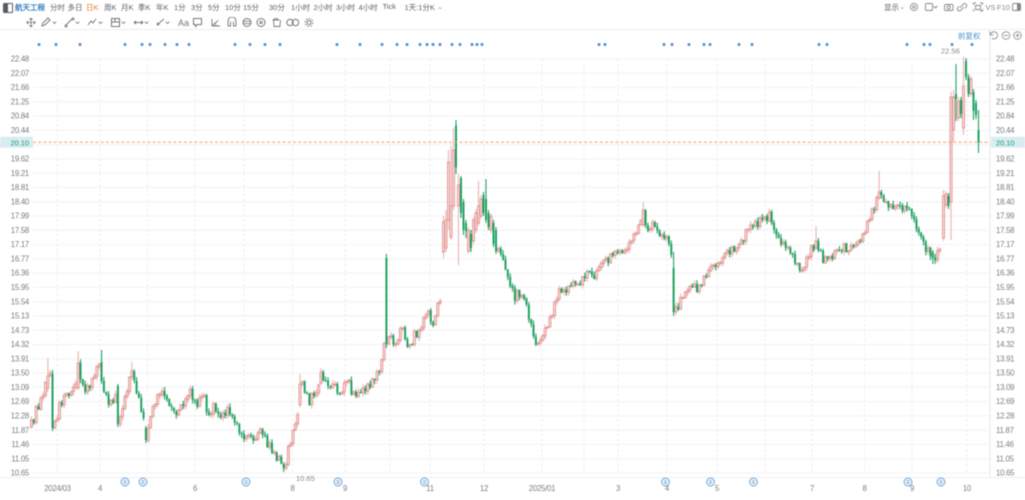  What do you see at coordinates (430, 488) in the screenshot?
I see `svg-text: 11` at bounding box center [430, 488].